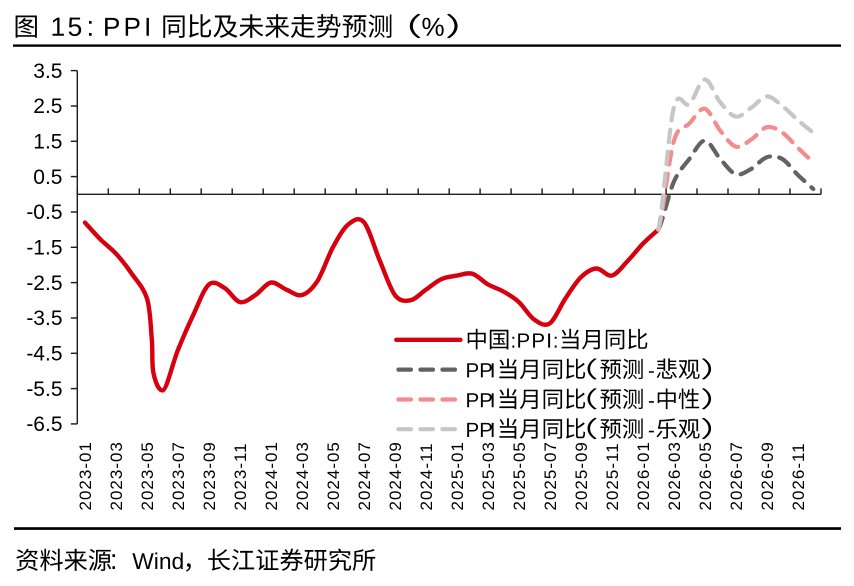 This screenshot has width=854, height=586. What do you see at coordinates (271, 475) in the screenshot?
I see `svg-text: 2024-01` at bounding box center [271, 475].